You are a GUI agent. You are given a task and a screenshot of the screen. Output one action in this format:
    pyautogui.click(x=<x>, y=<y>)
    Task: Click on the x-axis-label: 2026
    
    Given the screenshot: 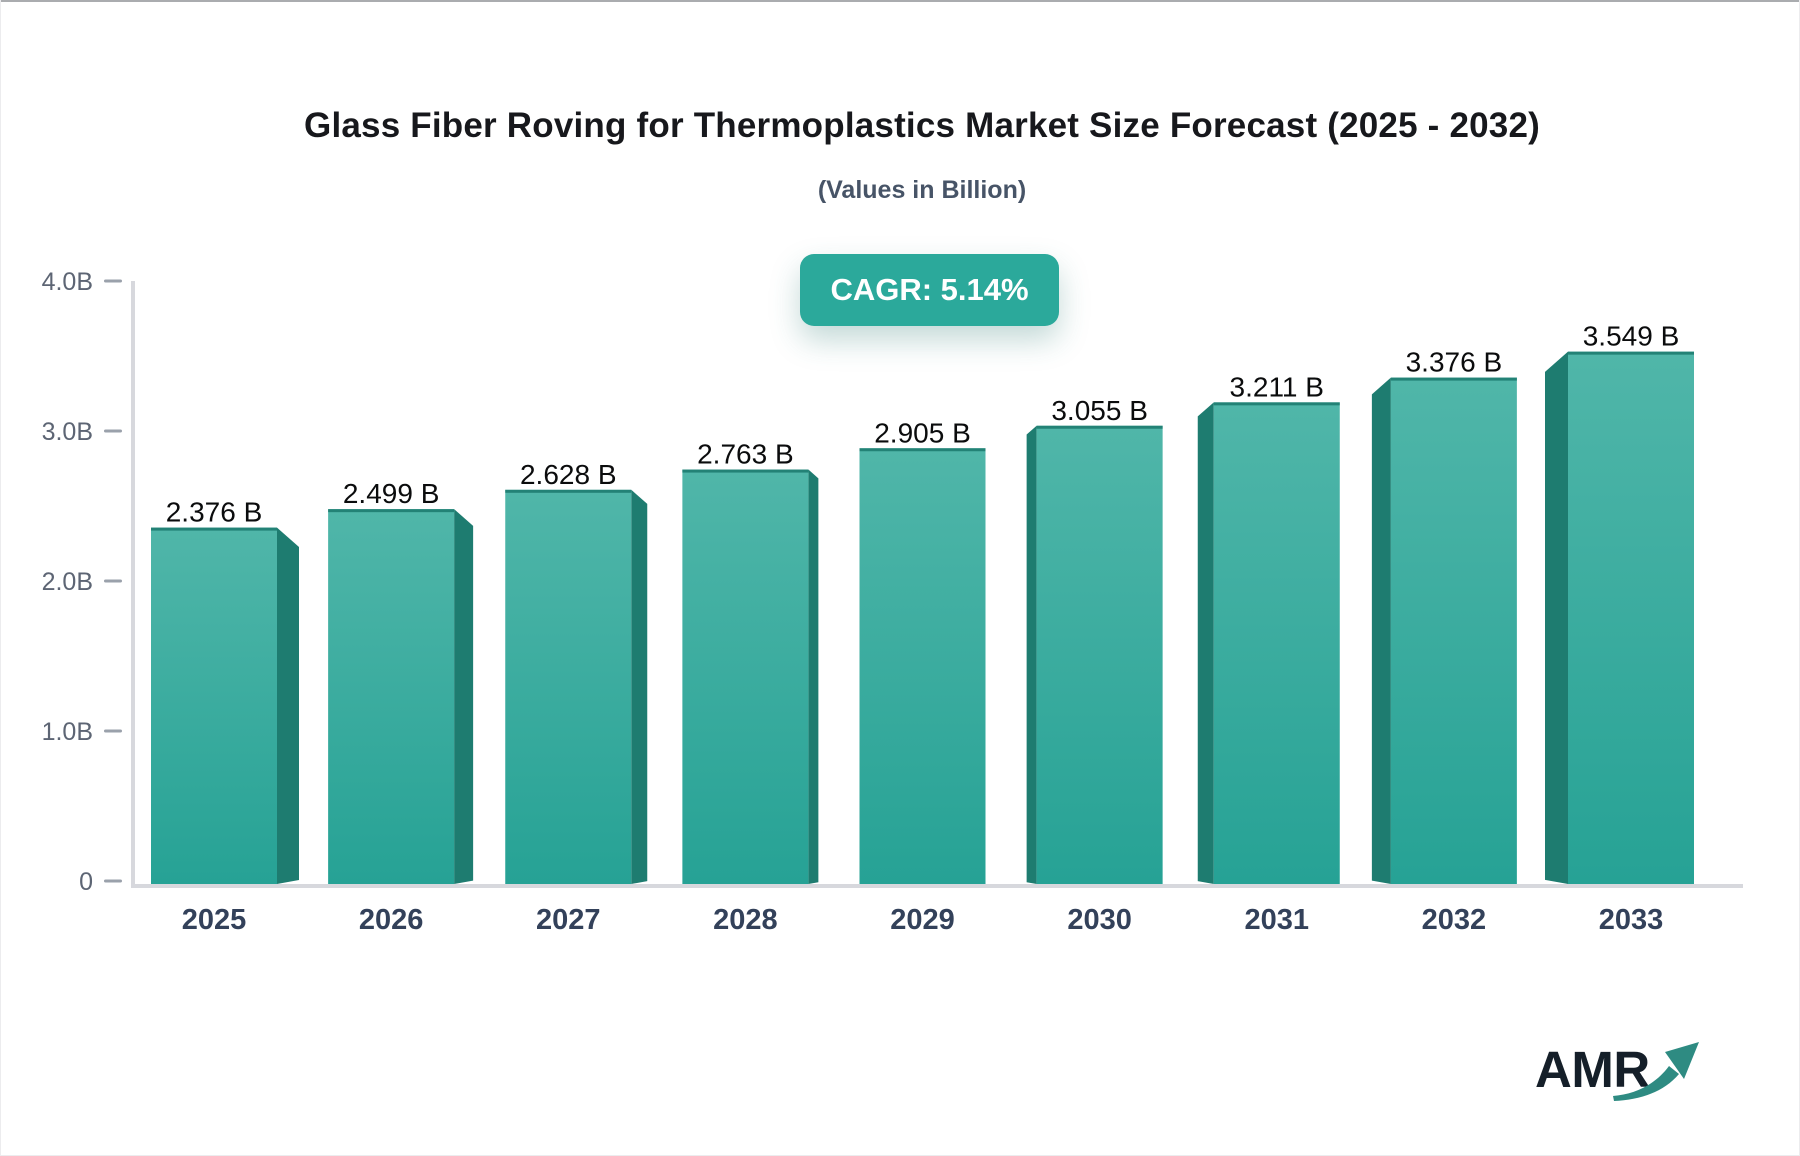 What is the action you would take?
    pyautogui.click(x=391, y=920)
    